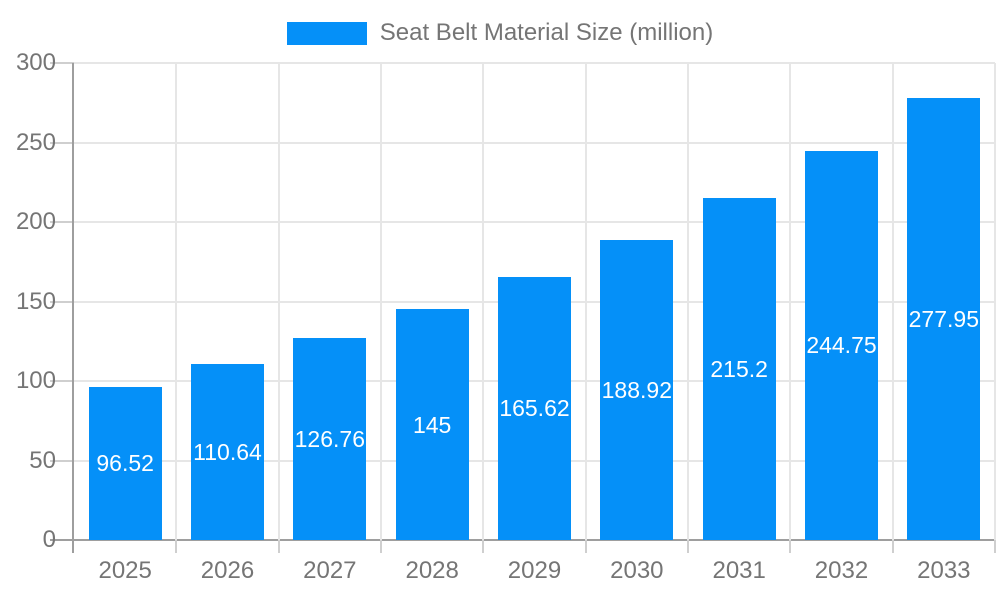  I want to click on x-axis-label-2029: 2029, so click(534, 570).